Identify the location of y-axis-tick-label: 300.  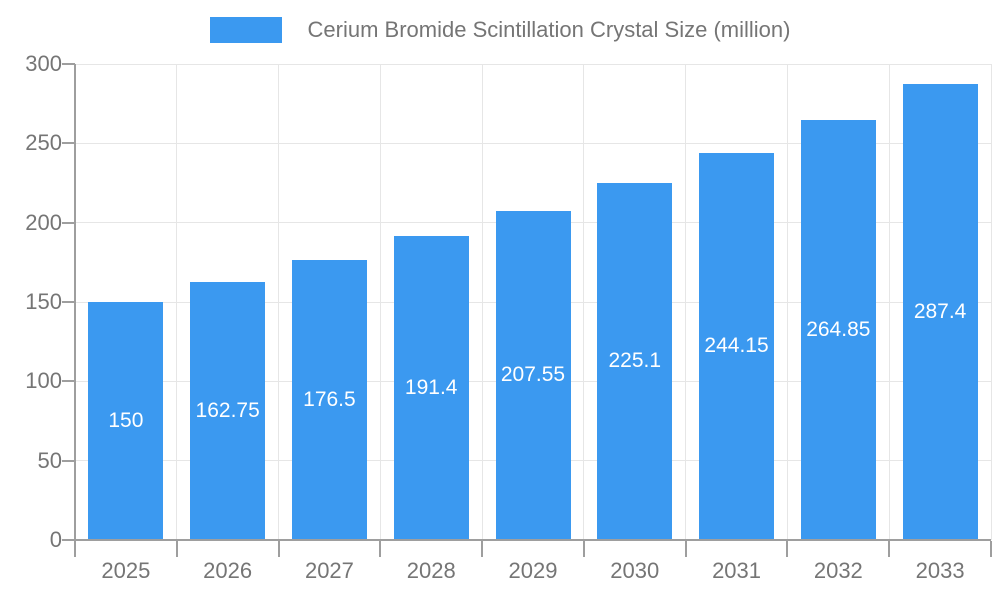
(43, 63).